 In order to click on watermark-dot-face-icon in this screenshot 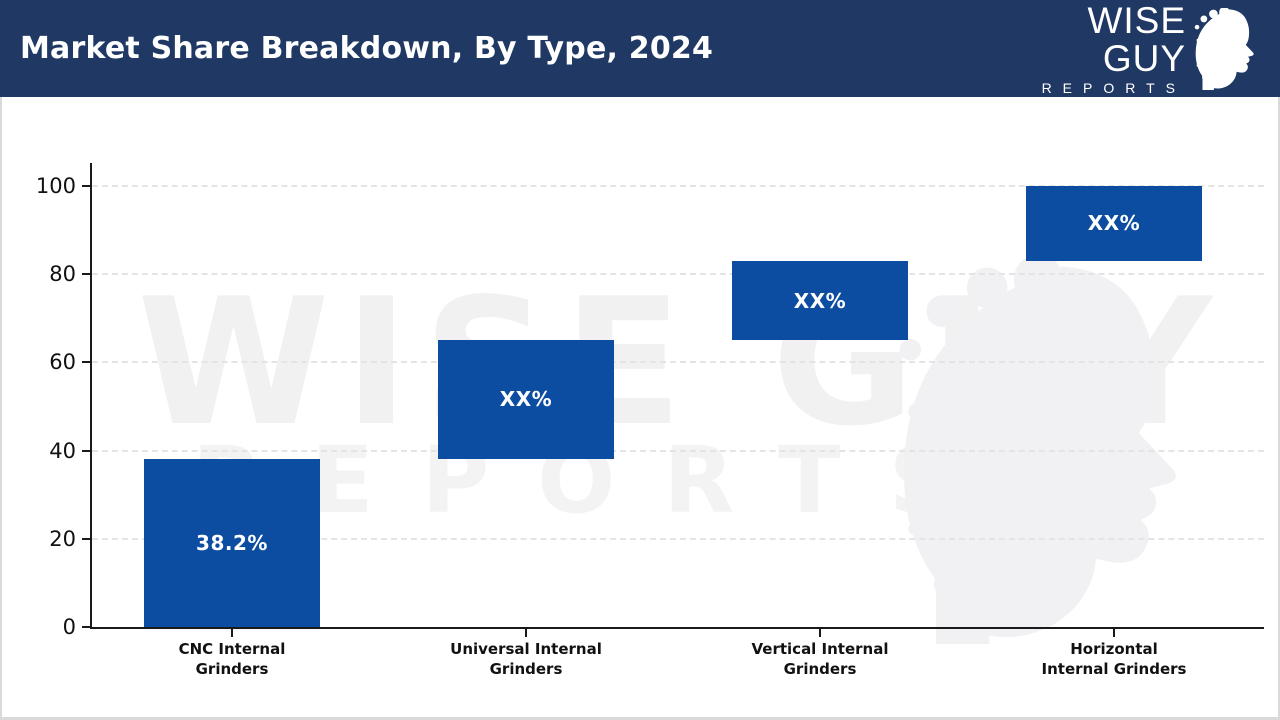, I will do `click(1037, 449)`.